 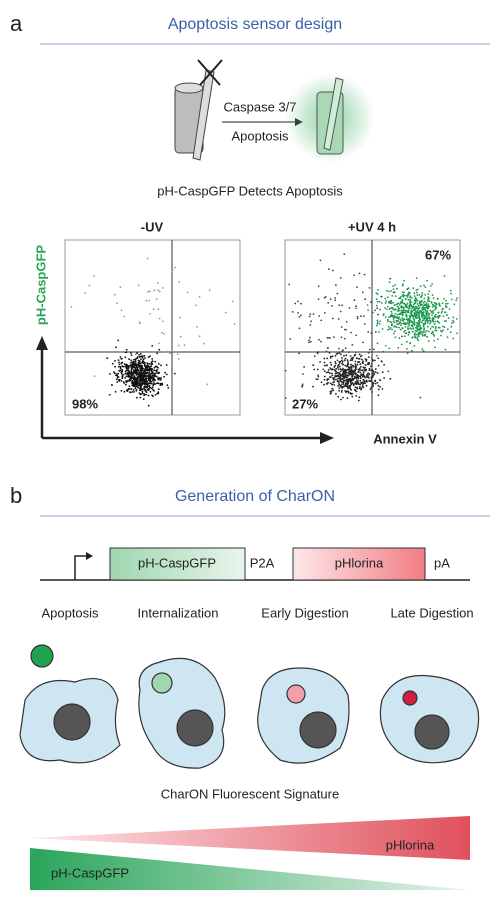 What do you see at coordinates (16, 23) in the screenshot?
I see `panel-label: a` at bounding box center [16, 23].